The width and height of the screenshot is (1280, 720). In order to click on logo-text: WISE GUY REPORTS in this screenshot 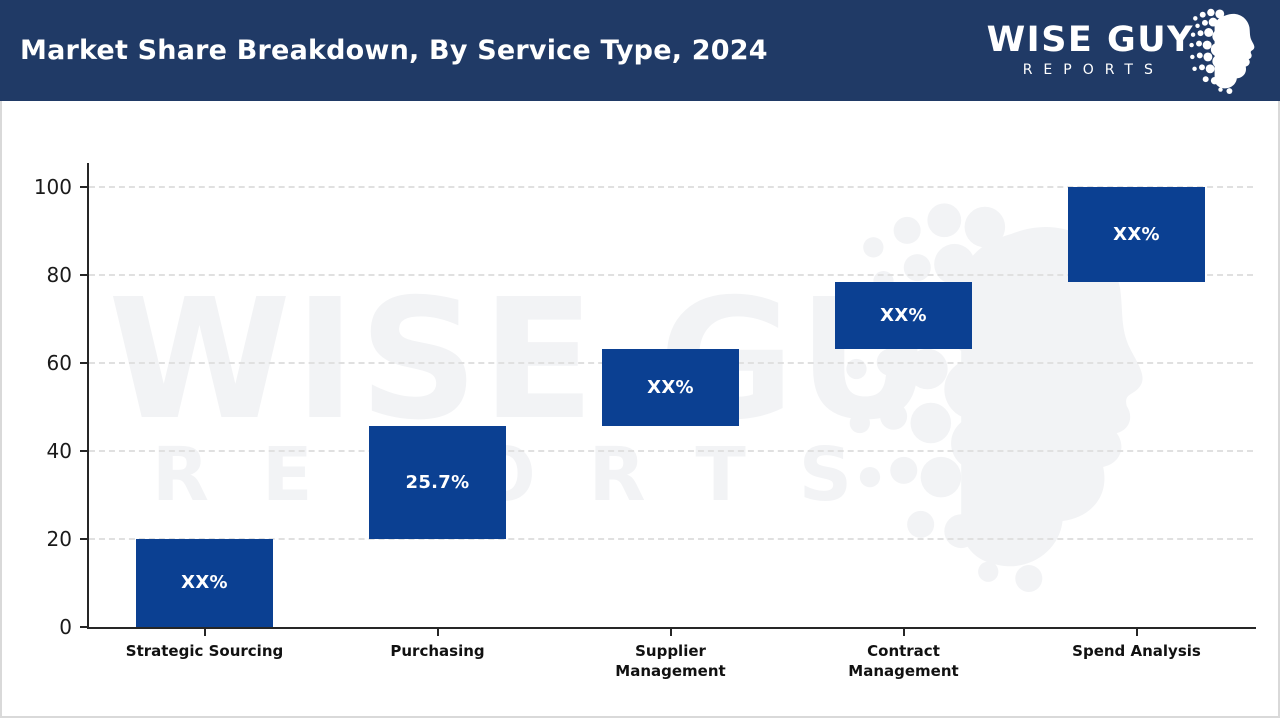, I will do `click(1090, 49)`.